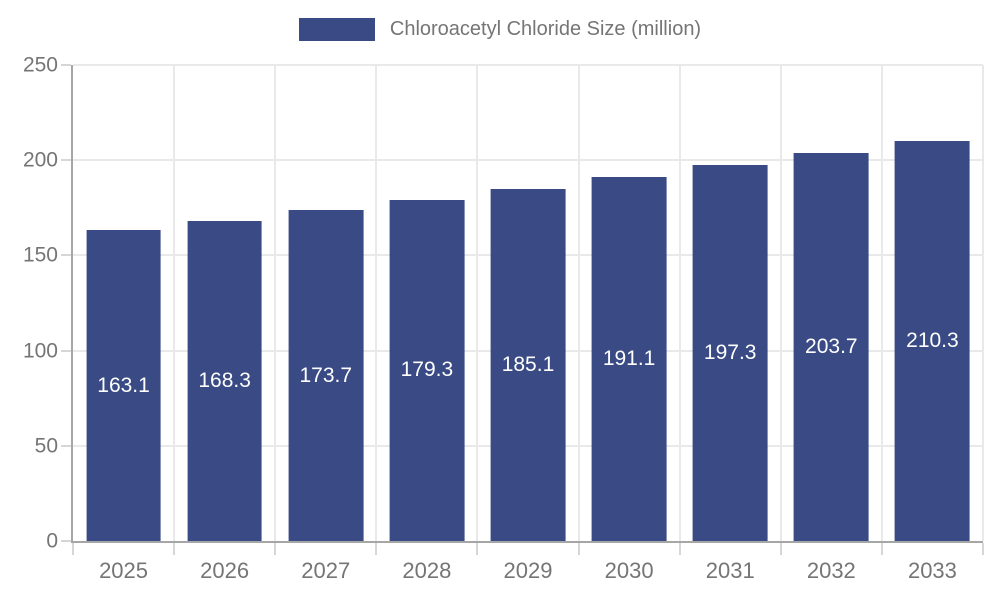 The image size is (1000, 600). Describe the element at coordinates (629, 570) in the screenshot. I see `x-tick-label: 2030` at that location.